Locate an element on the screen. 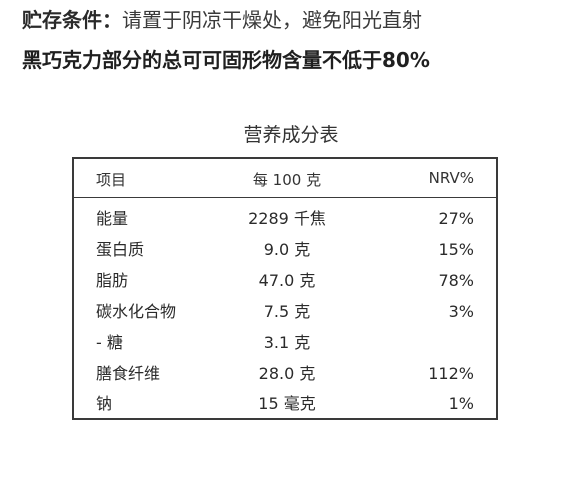  row-item: - 糖 is located at coordinates (109, 342).